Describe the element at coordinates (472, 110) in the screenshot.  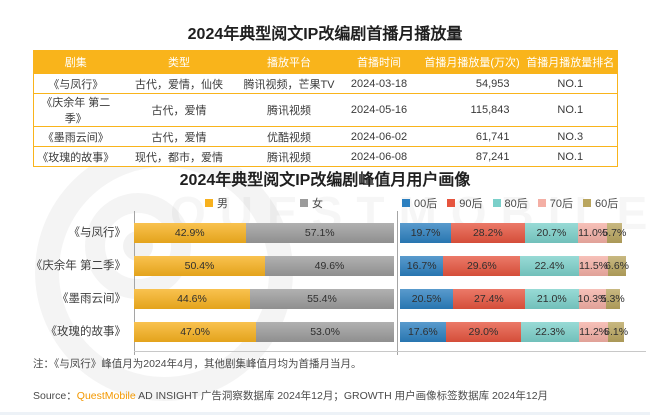
I see `table-cell: 115,843` at that location.